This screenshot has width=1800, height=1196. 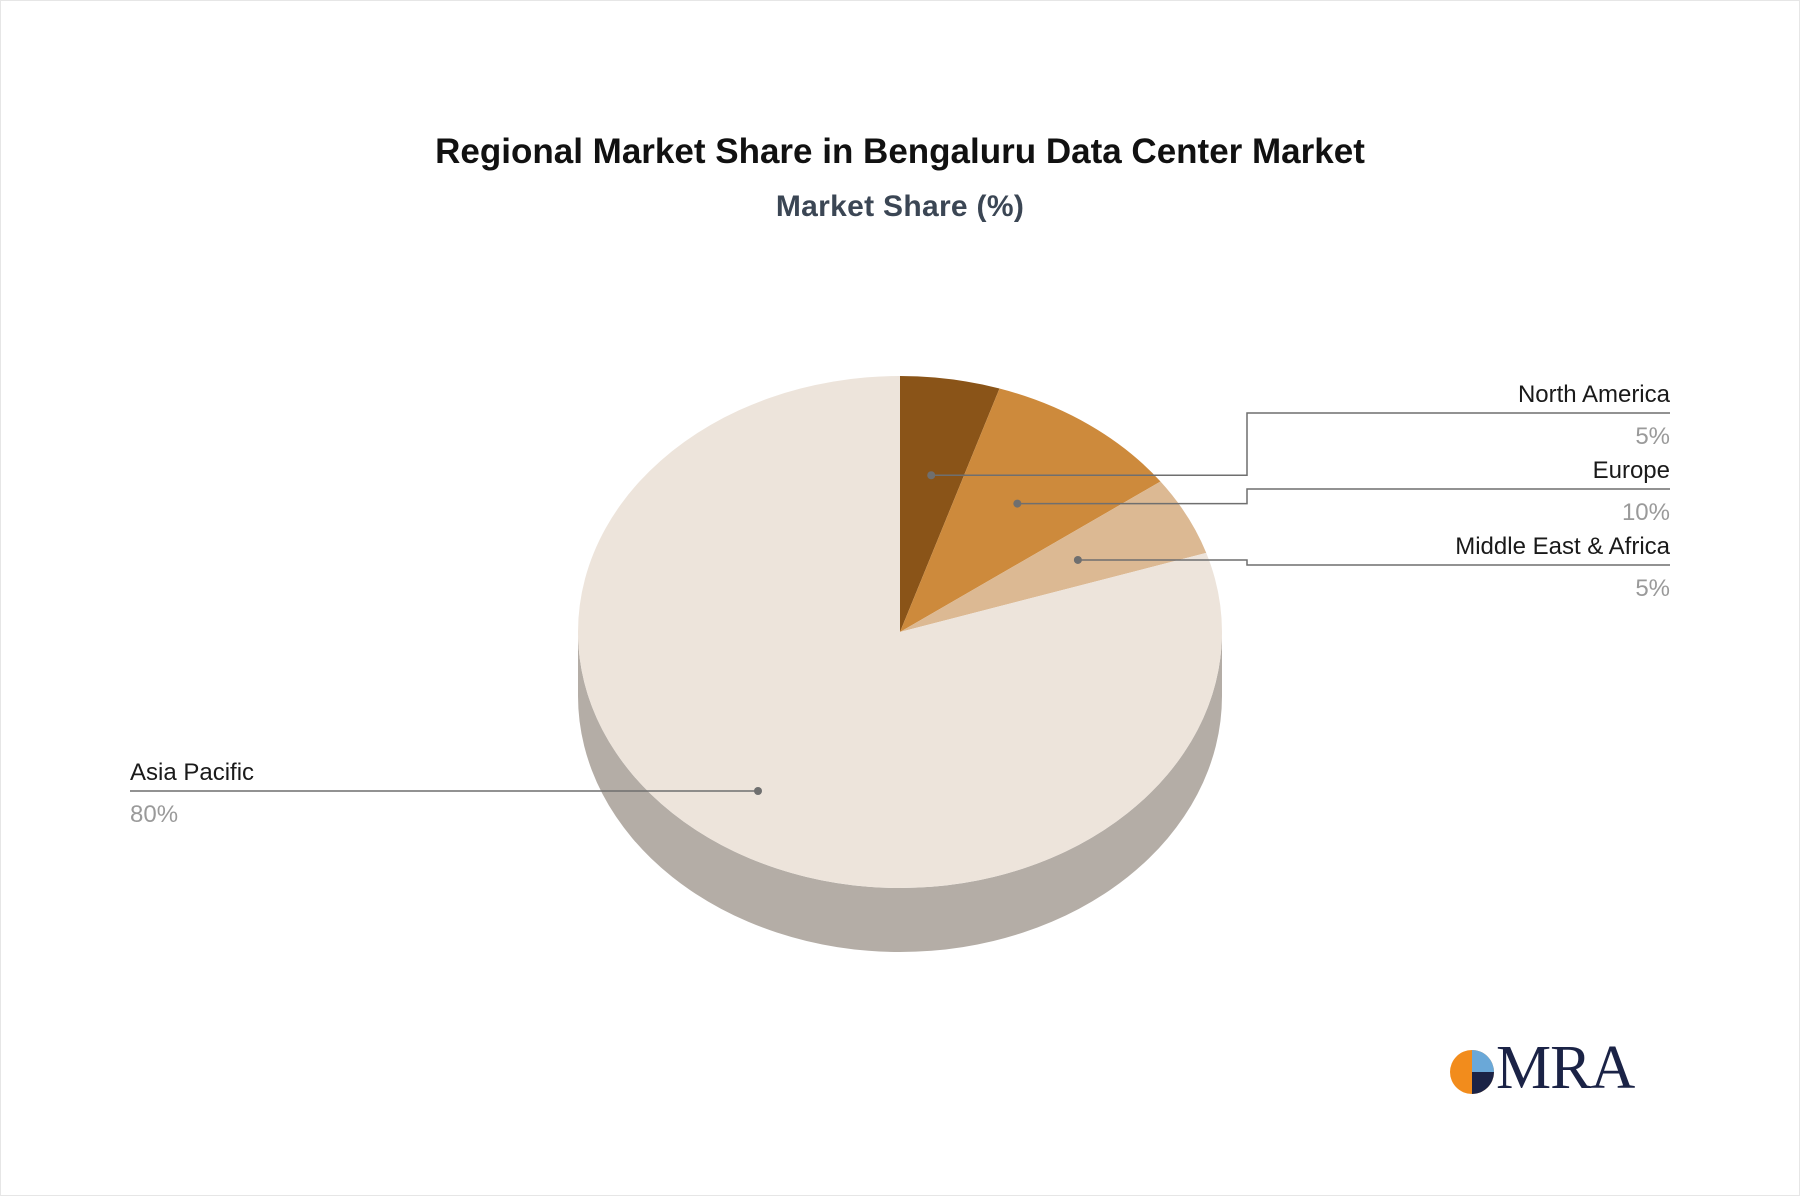 What do you see at coordinates (1646, 512) in the screenshot?
I see `value-label-europe: 10%` at bounding box center [1646, 512].